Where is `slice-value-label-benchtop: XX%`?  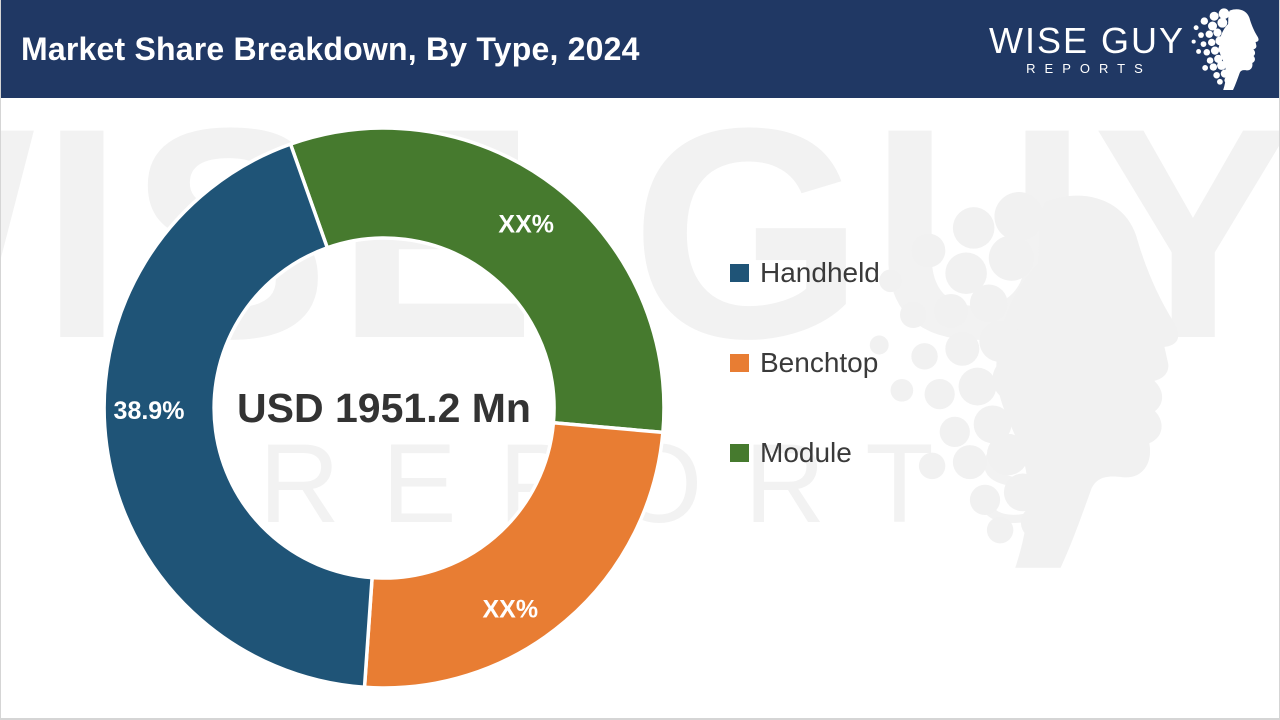 slice-value-label-benchtop: XX% is located at coordinates (511, 610).